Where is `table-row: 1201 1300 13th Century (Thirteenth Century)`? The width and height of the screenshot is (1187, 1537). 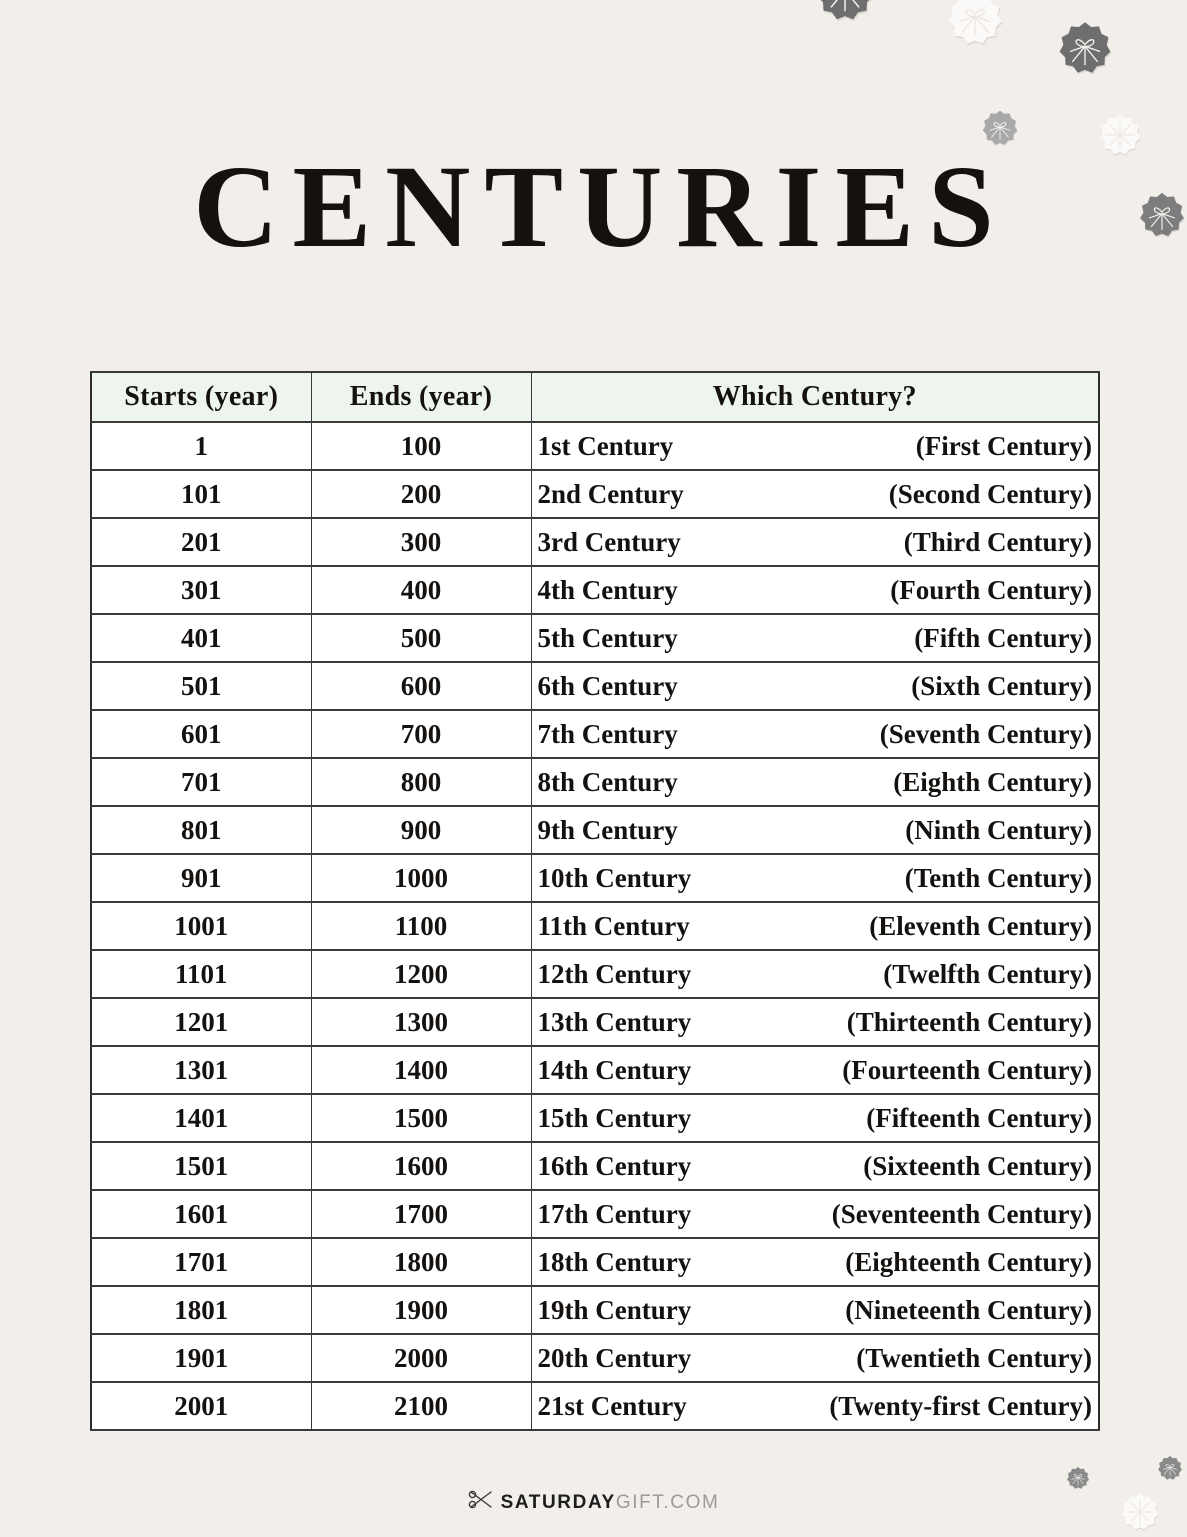
table-row: 1201 1300 13th Century (Thirteenth Century) is located at coordinates (595, 1022).